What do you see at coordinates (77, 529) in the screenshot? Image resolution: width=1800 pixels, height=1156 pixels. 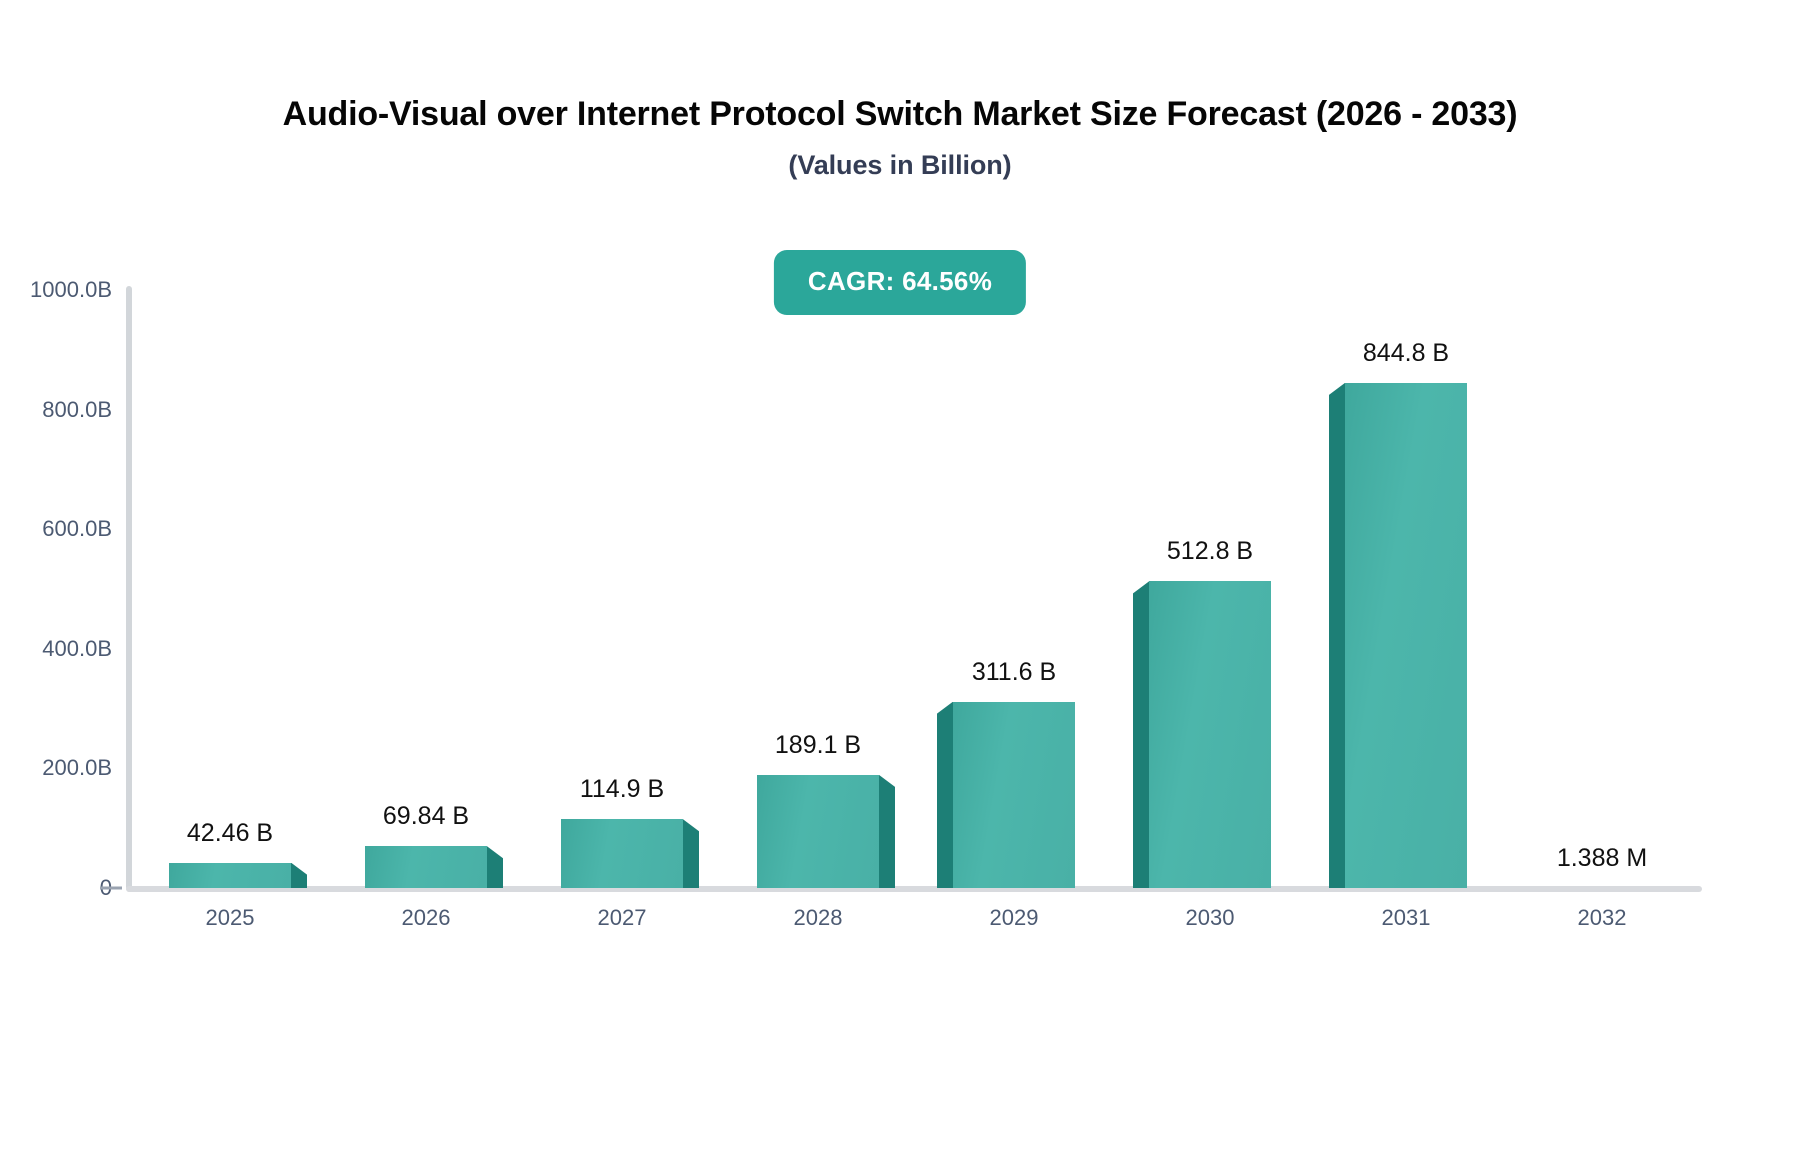 I see `y-tick-label: 600.0B` at bounding box center [77, 529].